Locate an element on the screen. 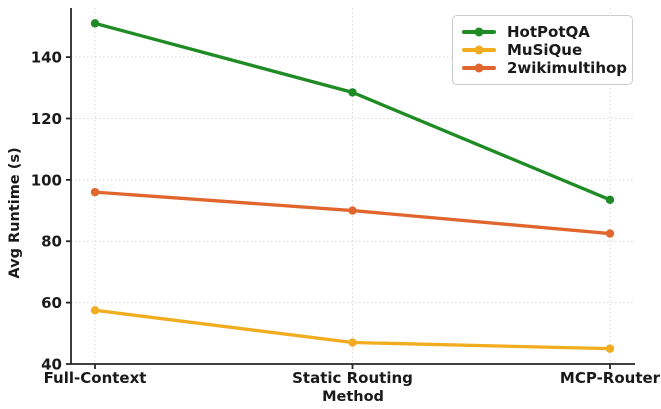  legend-item-hotpotqa: HotPotQA is located at coordinates (542, 32).